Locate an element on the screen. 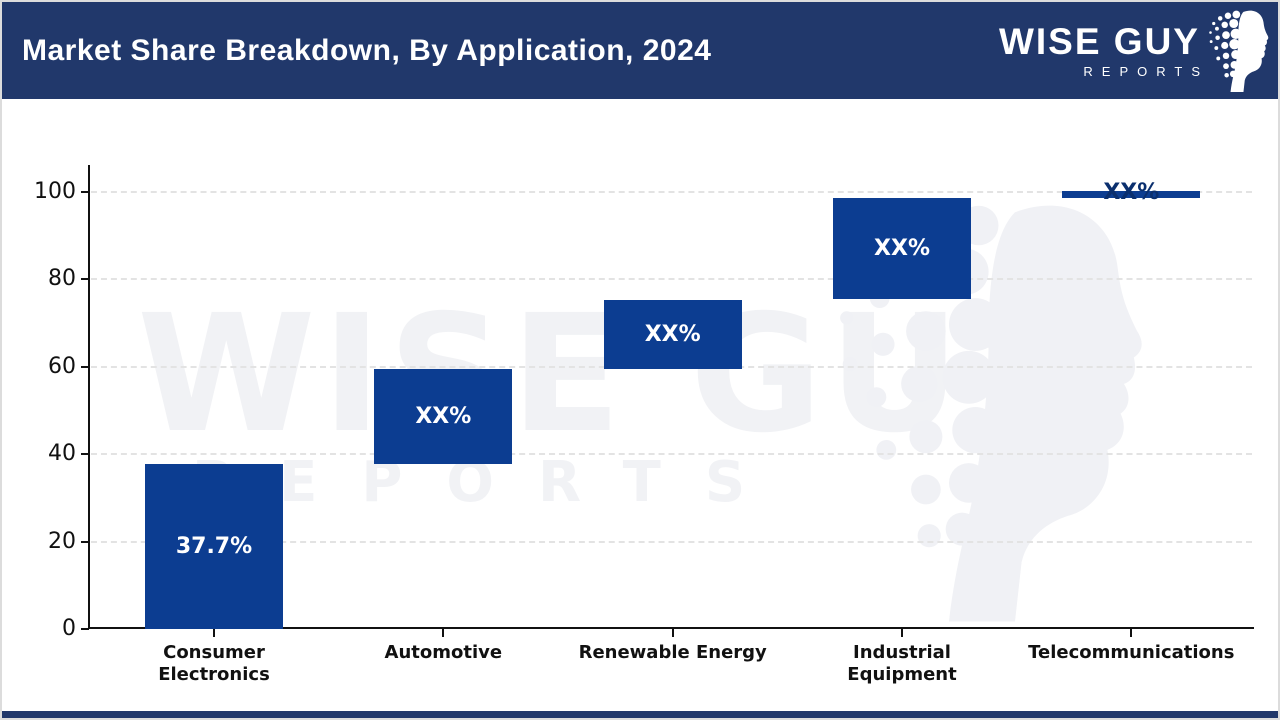 The width and height of the screenshot is (1280, 720). logo-wordmark: WISE GUY is located at coordinates (1099, 41).